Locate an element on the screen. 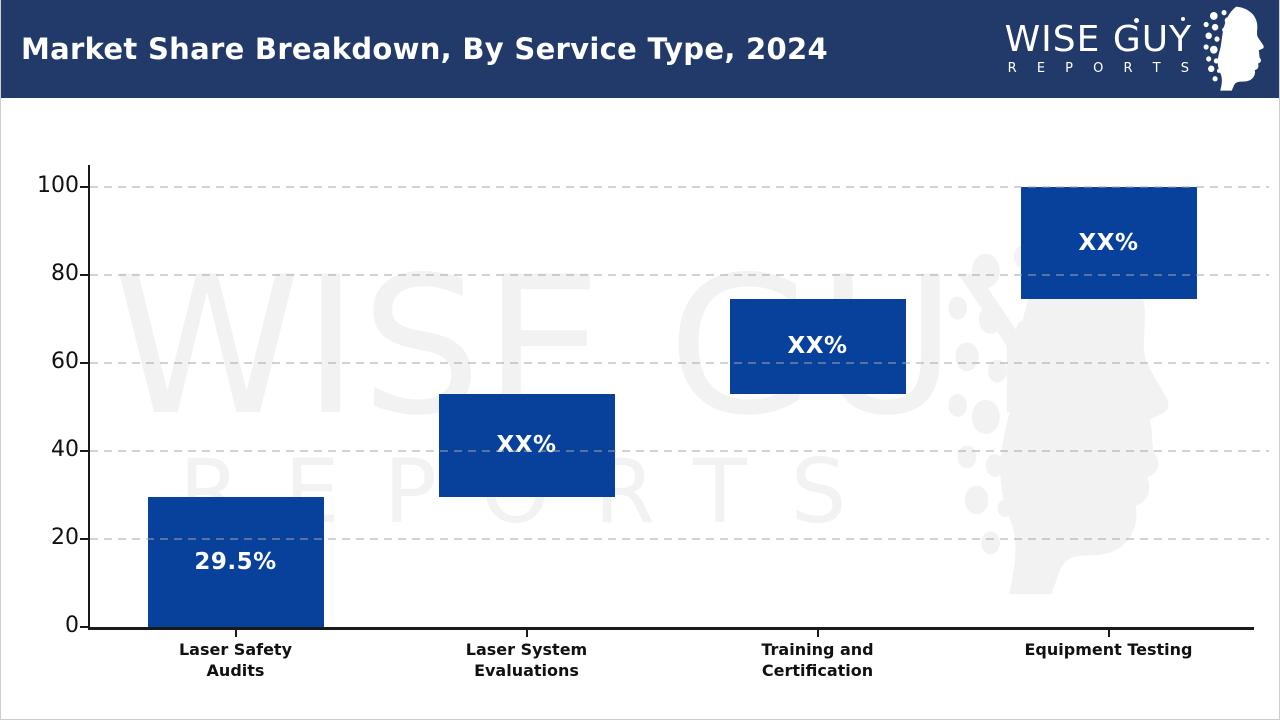  x-category-label: Training and Certification is located at coordinates (817, 660).